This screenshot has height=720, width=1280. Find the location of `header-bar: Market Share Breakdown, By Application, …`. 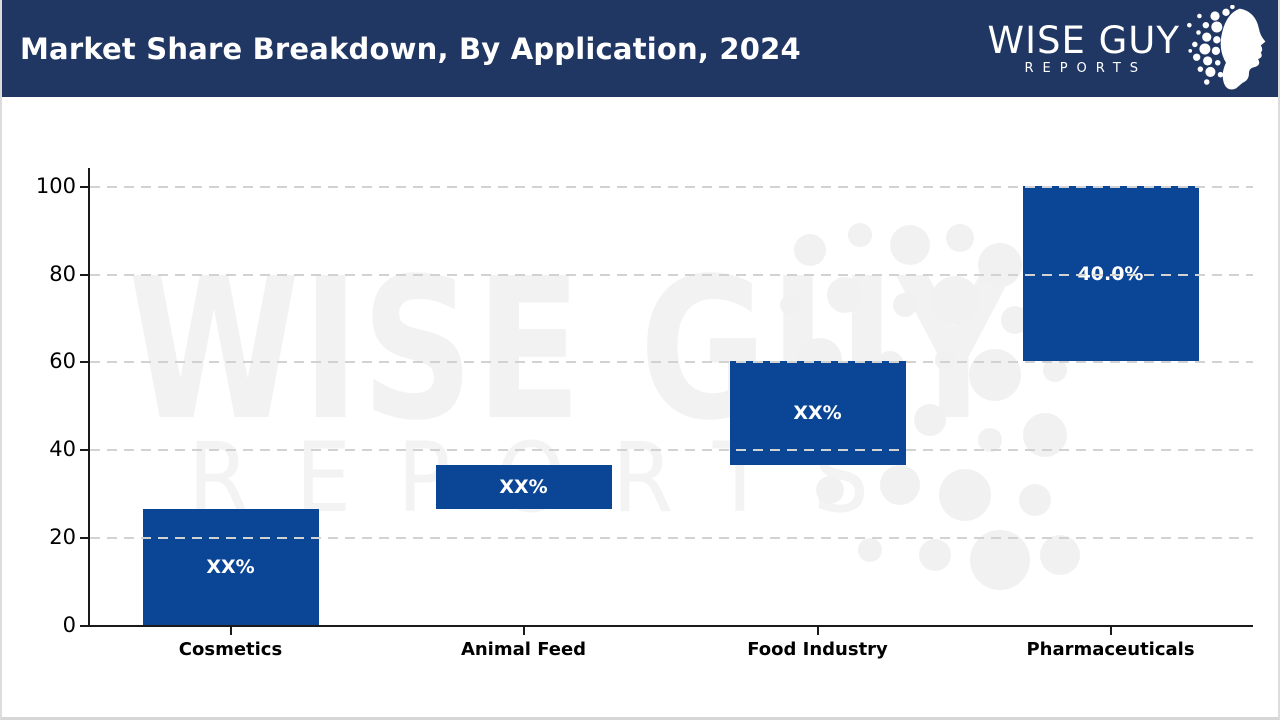

header-bar: Market Share Breakdown, By Application, … is located at coordinates (640, 48).